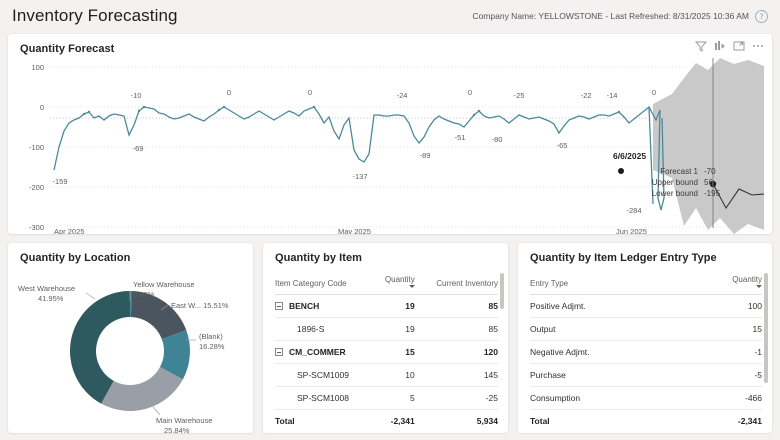 The width and height of the screenshot is (780, 440). I want to click on donut-label-east-warehouse: East W... 15.51%, so click(200, 305).